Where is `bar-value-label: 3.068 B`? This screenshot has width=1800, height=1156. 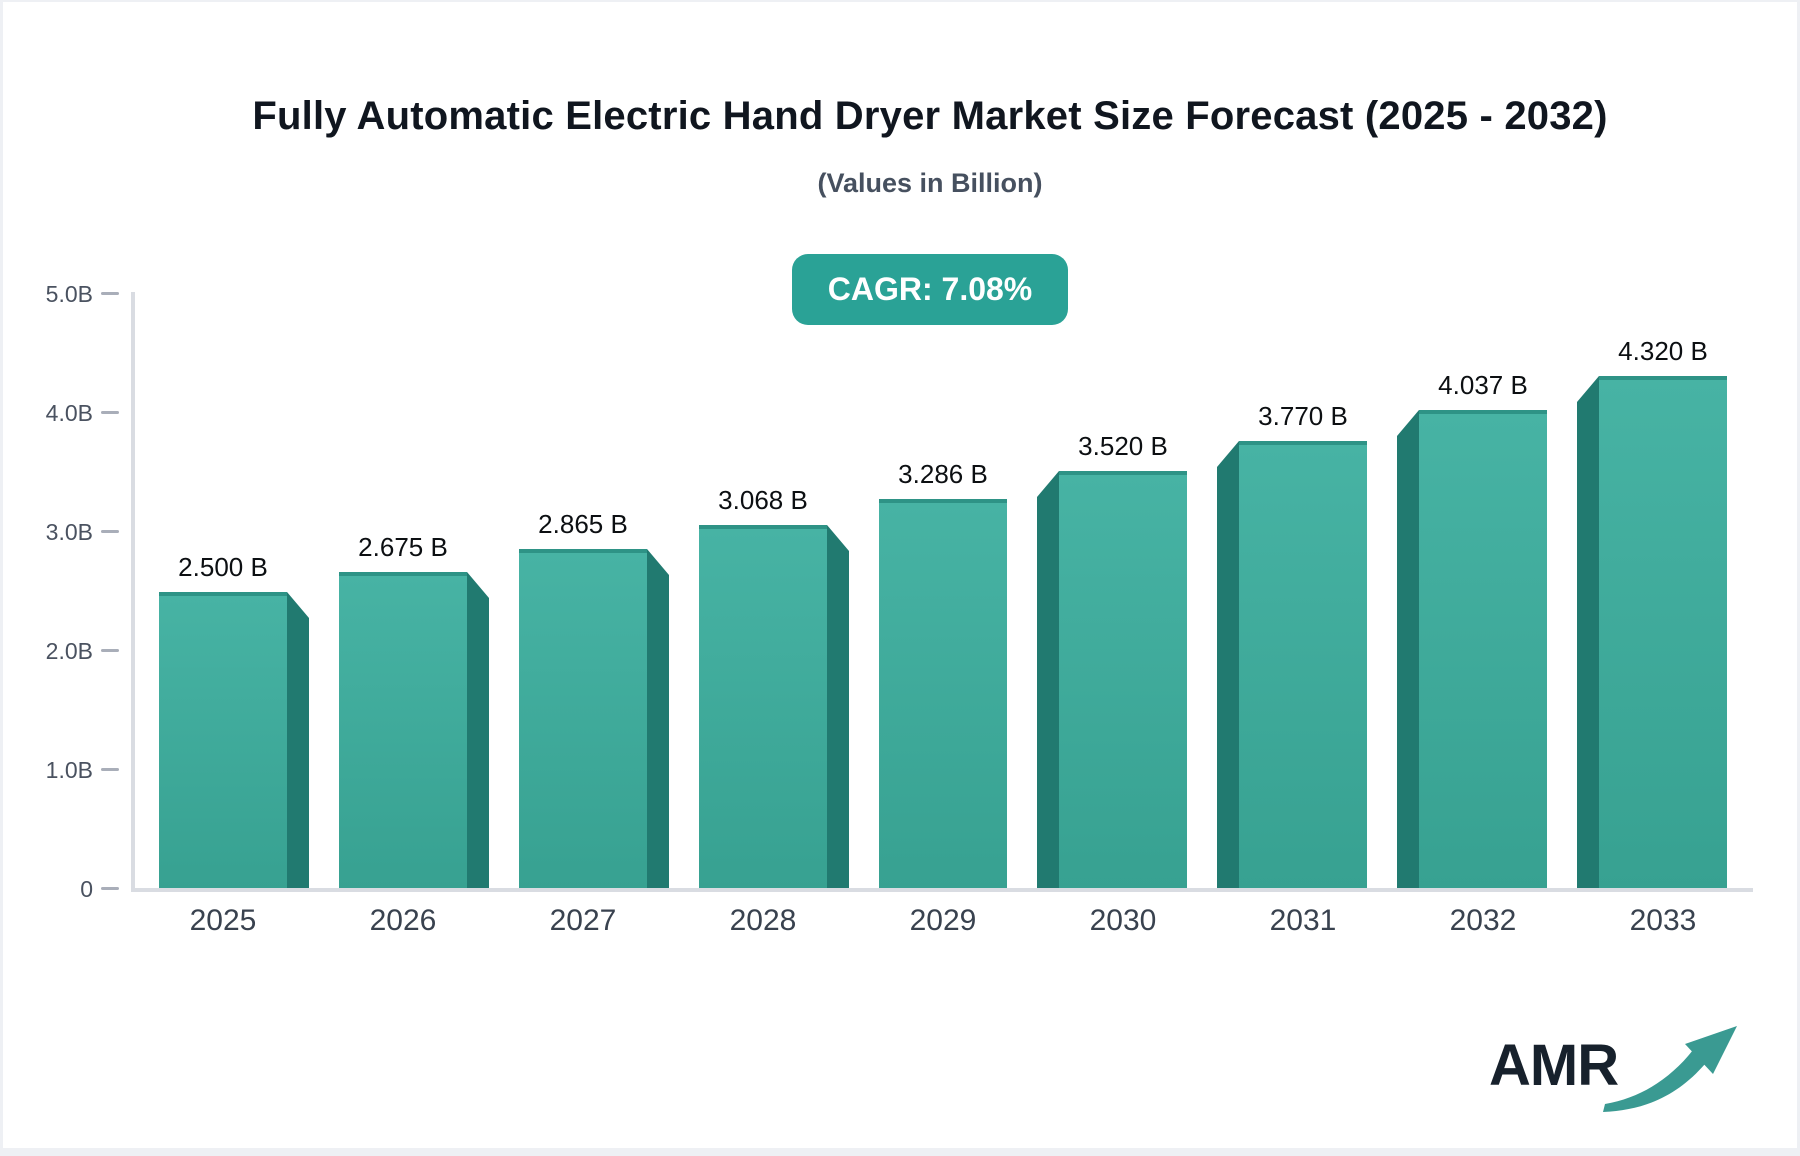
bar-value-label: 3.068 B is located at coordinates (763, 500).